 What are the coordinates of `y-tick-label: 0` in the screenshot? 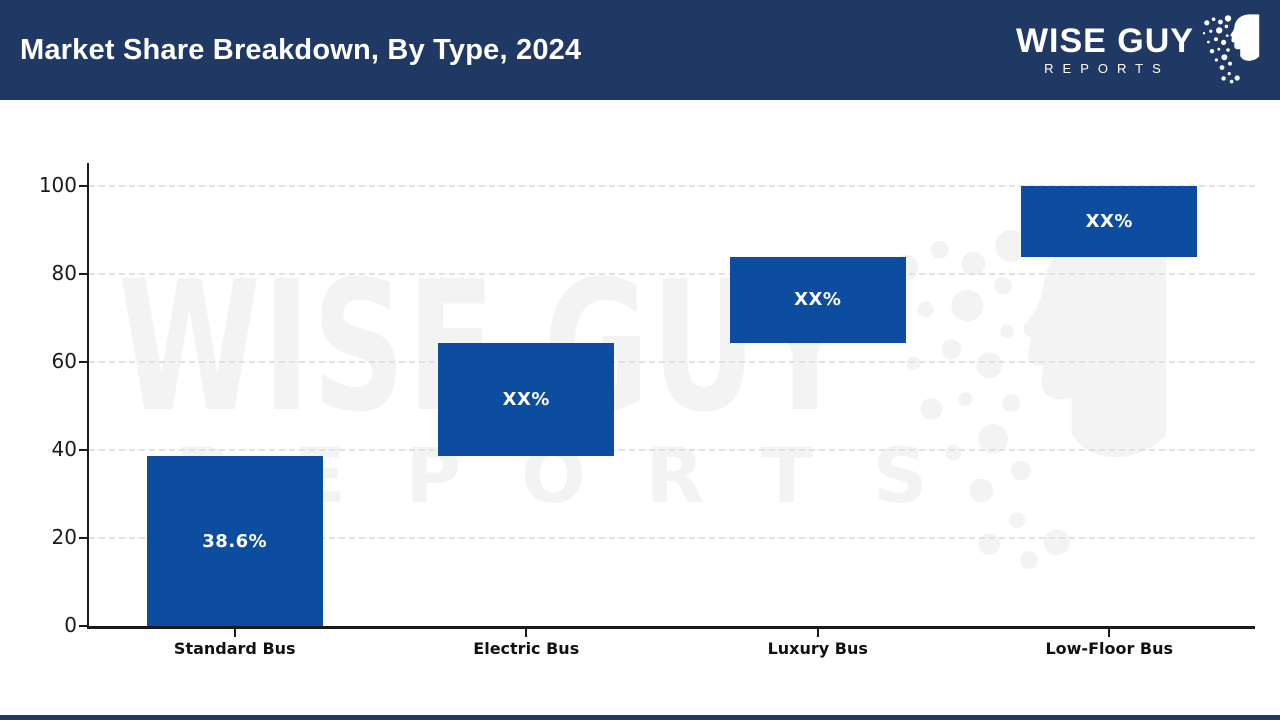 It's located at (70, 625).